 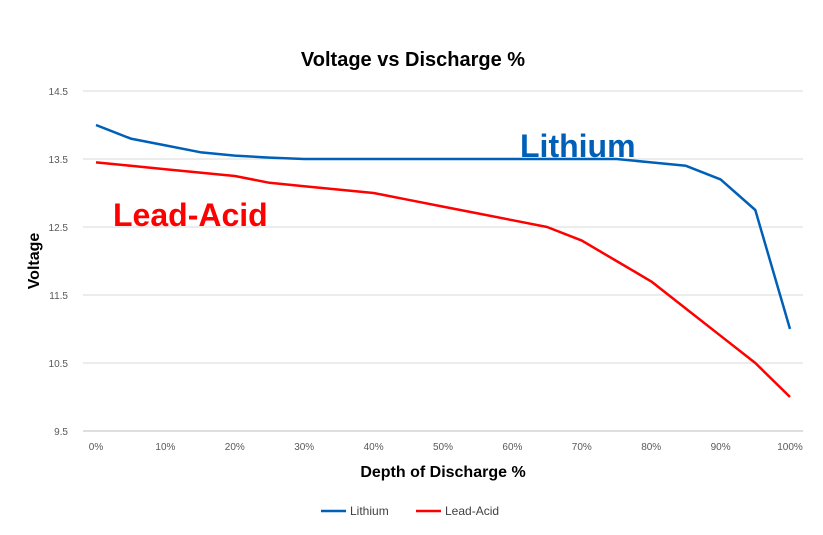 What do you see at coordinates (578, 146) in the screenshot?
I see `annotation-lithium: Lithium` at bounding box center [578, 146].